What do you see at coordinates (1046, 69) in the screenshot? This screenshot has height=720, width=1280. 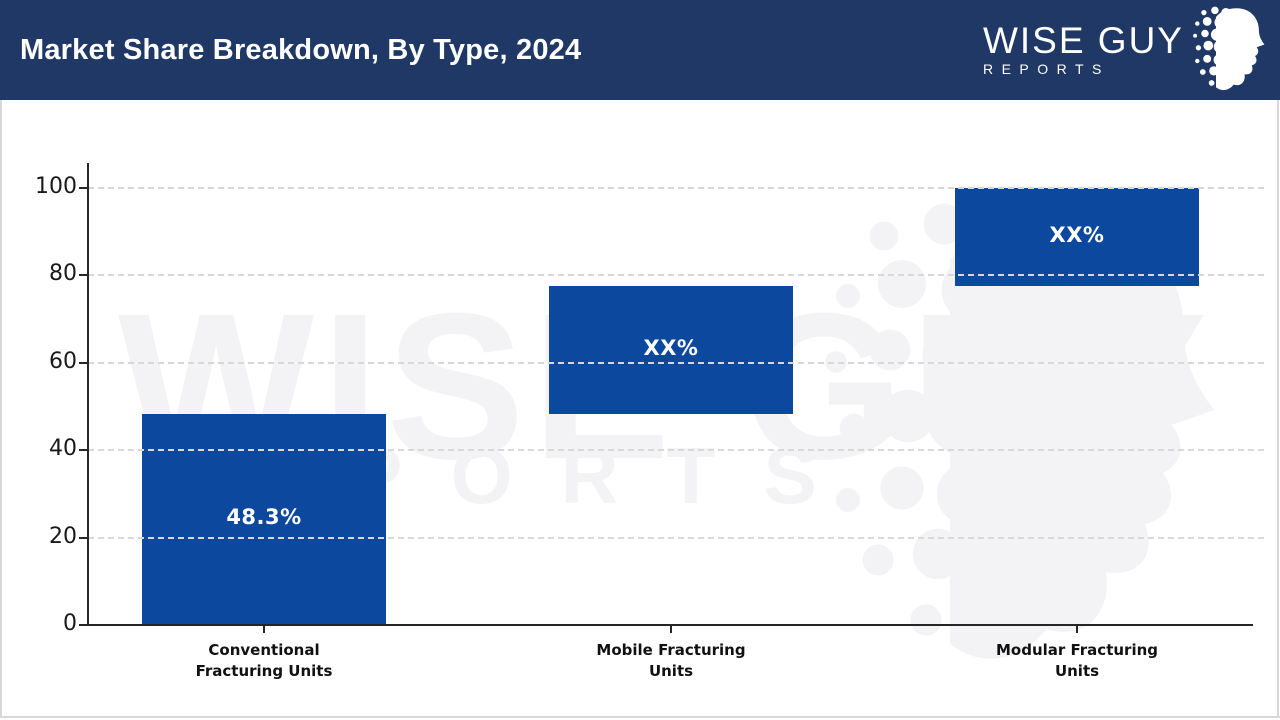 I see `brand-subname: REPORTS` at bounding box center [1046, 69].